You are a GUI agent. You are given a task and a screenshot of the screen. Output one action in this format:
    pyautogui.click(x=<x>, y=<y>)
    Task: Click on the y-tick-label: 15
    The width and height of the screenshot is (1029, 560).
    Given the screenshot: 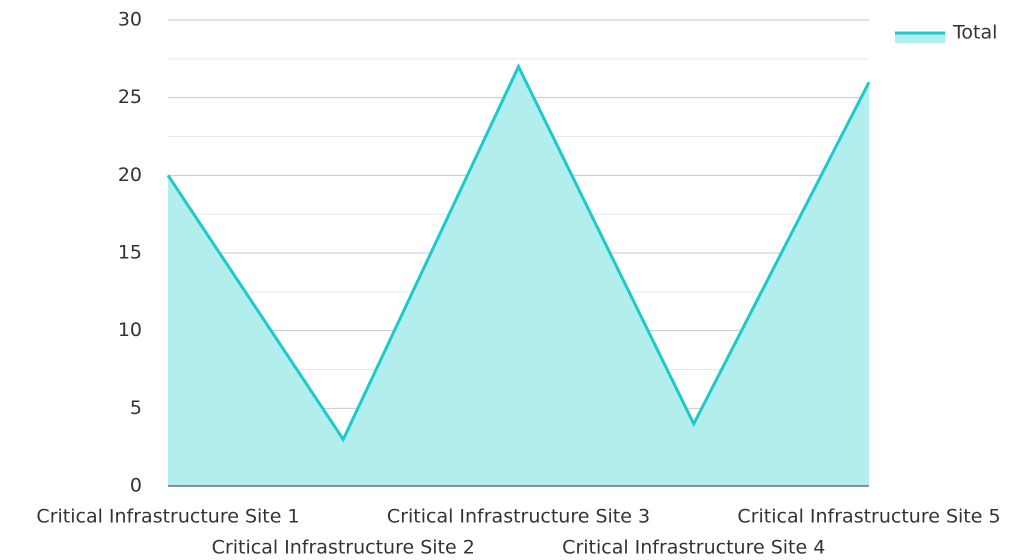 What is the action you would take?
    pyautogui.click(x=130, y=253)
    